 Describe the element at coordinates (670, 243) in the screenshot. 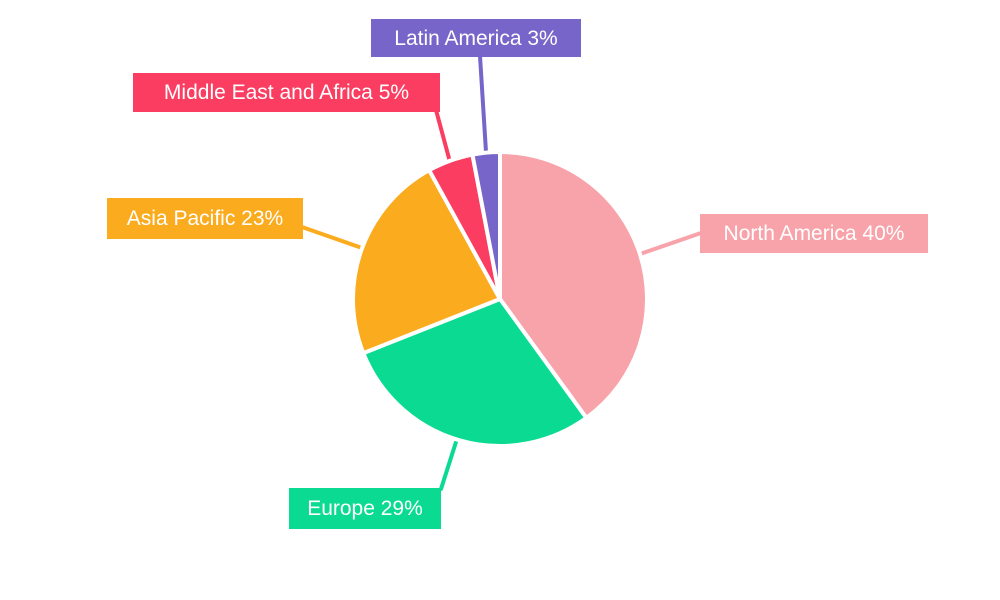

I see `leader-line-north-america` at that location.